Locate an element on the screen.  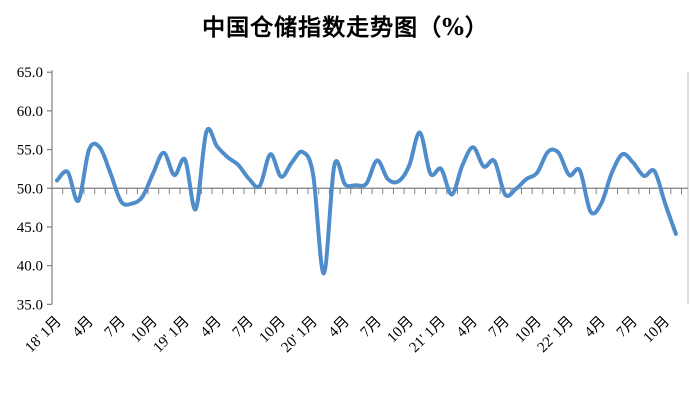
y-axis-tick-label: 55.0 is located at coordinates (30, 151).